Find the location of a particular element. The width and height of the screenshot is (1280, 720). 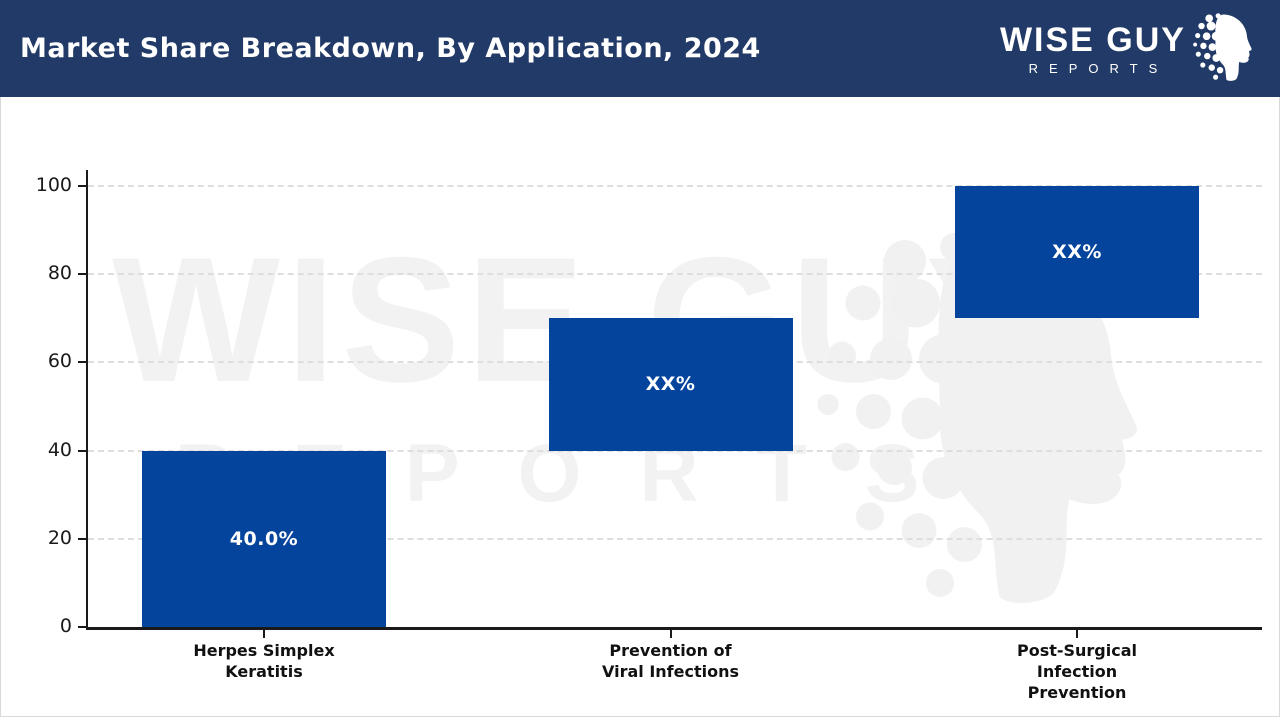

brand-name: WISE GUY is located at coordinates (1092, 39).